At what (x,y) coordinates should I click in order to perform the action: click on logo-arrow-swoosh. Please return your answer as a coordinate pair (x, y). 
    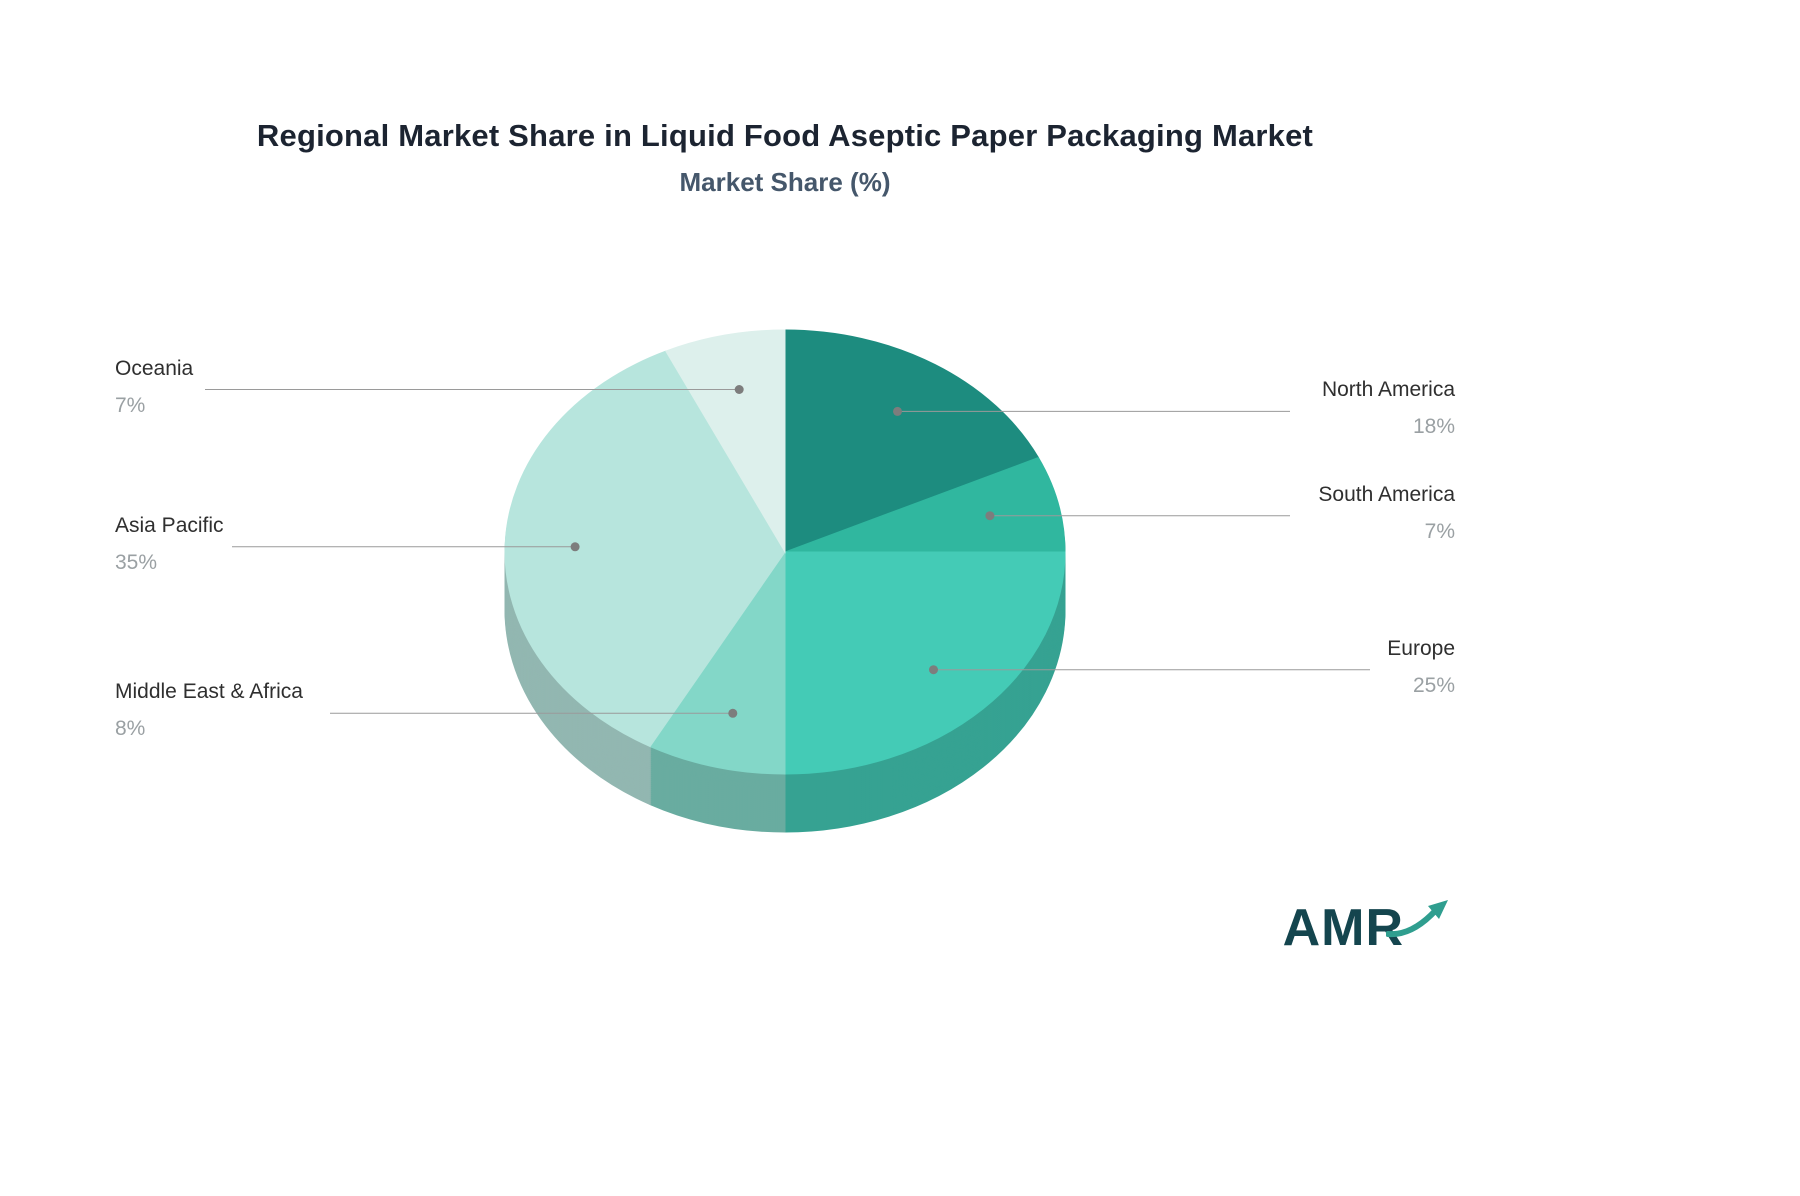
    Looking at the image, I should click on (1412, 922).